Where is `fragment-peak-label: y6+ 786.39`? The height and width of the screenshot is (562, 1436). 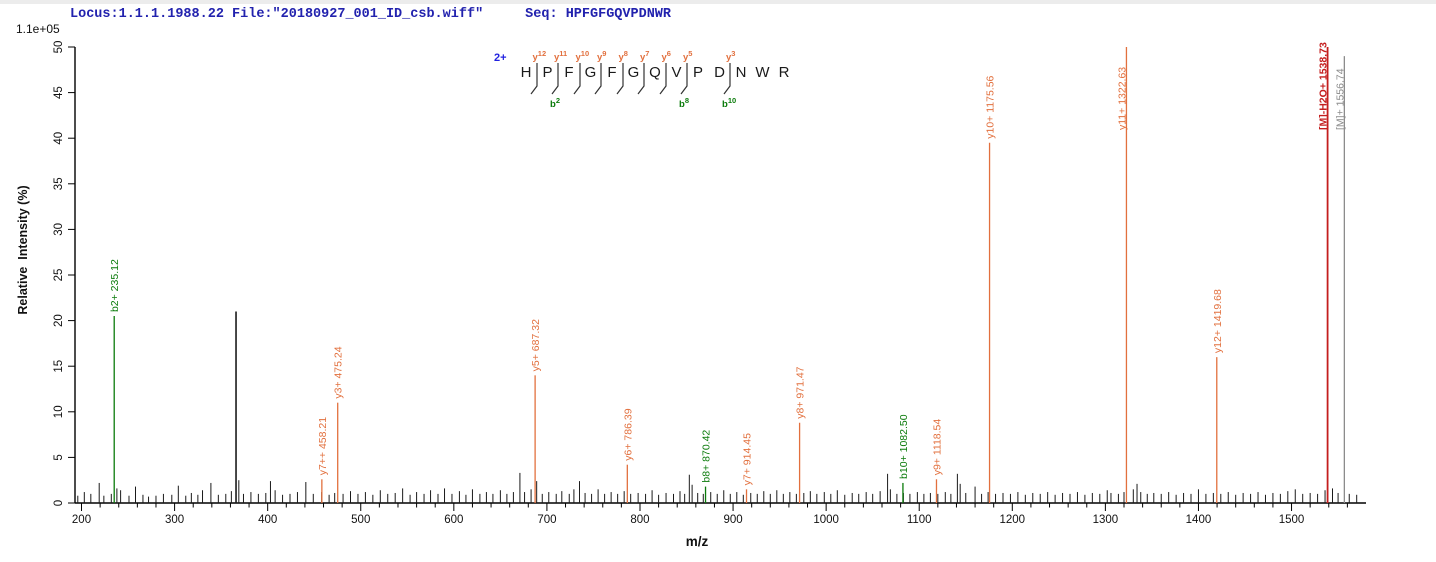
fragment-peak-label: y6+ 786.39 is located at coordinates (628, 434).